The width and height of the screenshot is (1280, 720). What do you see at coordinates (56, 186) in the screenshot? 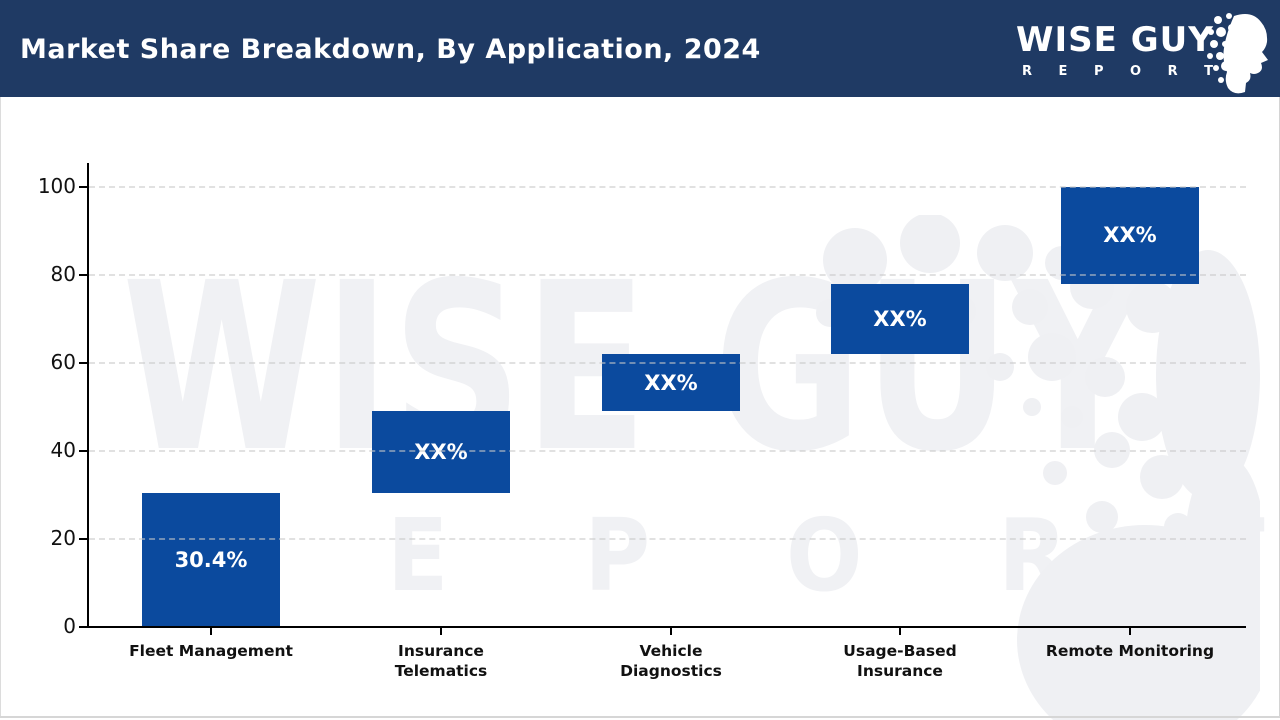
I see `y-tick-label-100: 100` at bounding box center [56, 186].